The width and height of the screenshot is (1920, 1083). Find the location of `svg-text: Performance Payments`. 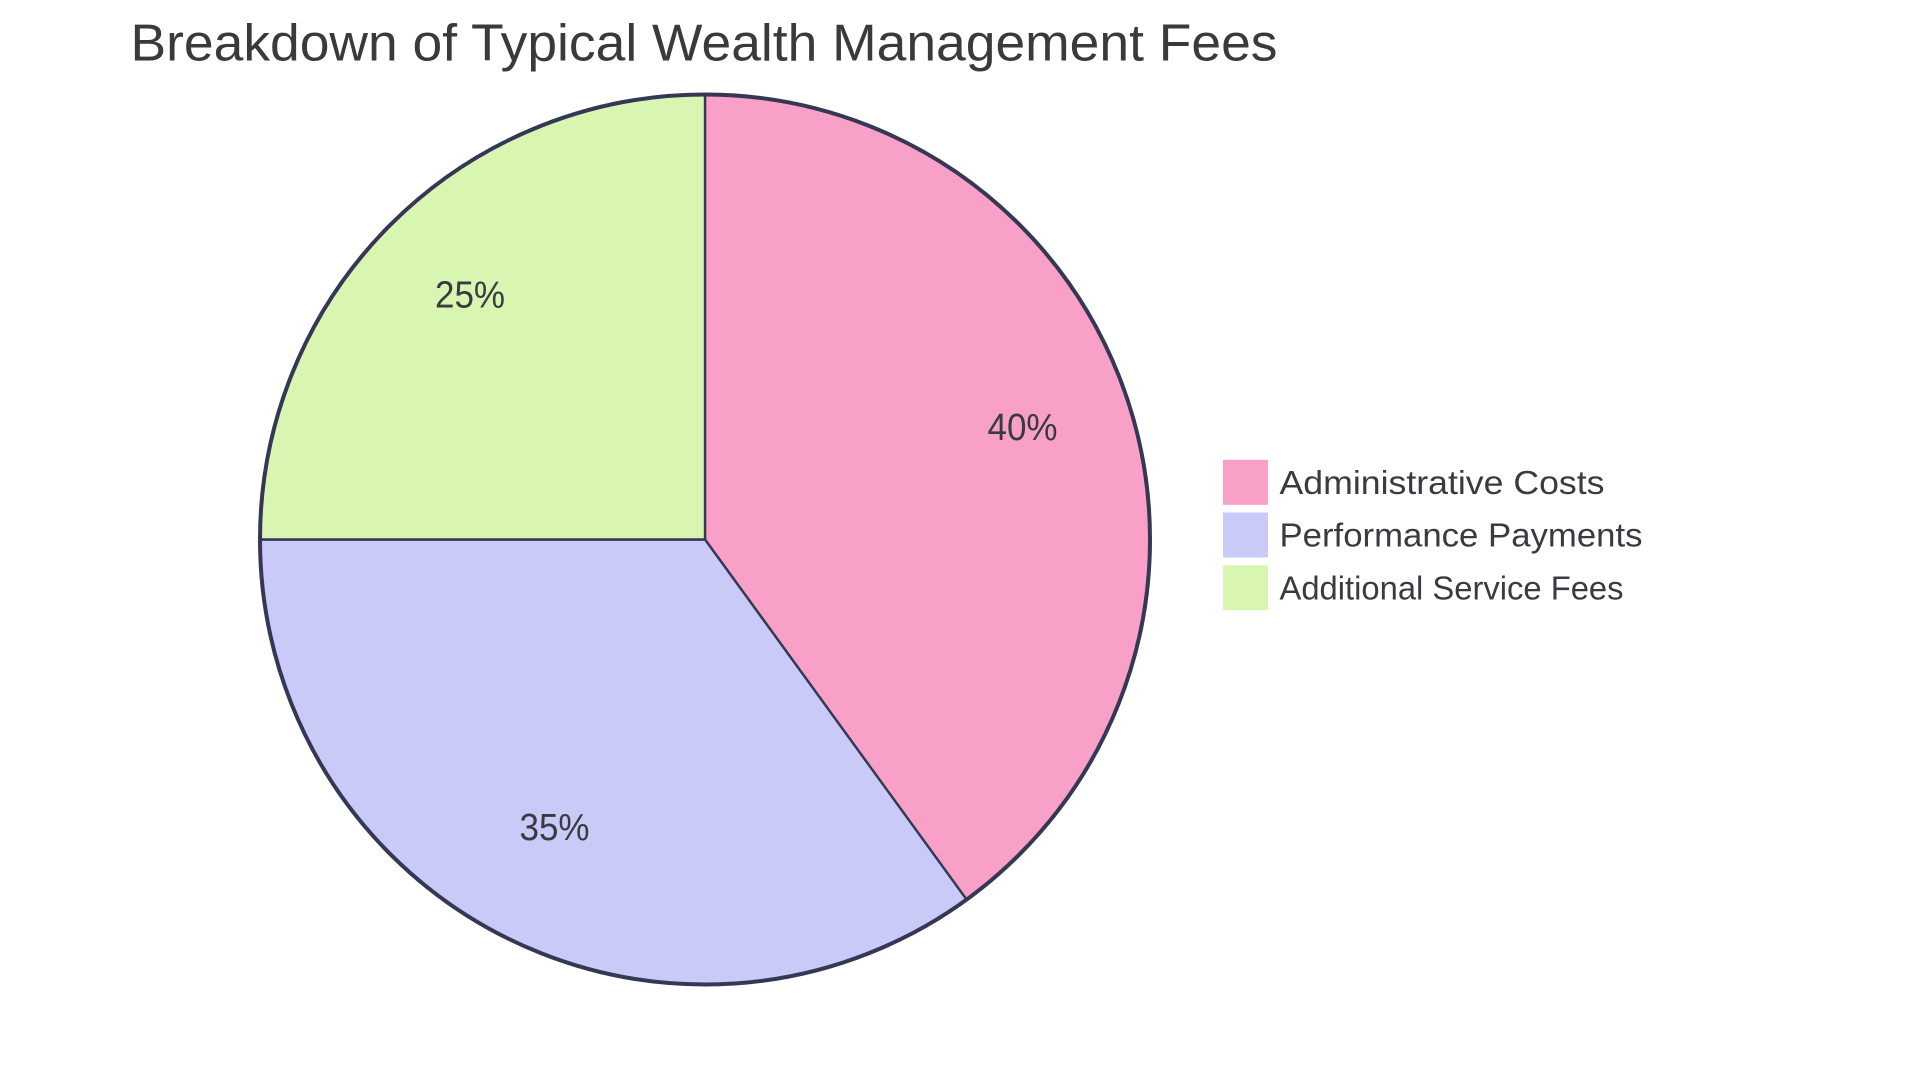

svg-text: Performance Payments is located at coordinates (1461, 535).